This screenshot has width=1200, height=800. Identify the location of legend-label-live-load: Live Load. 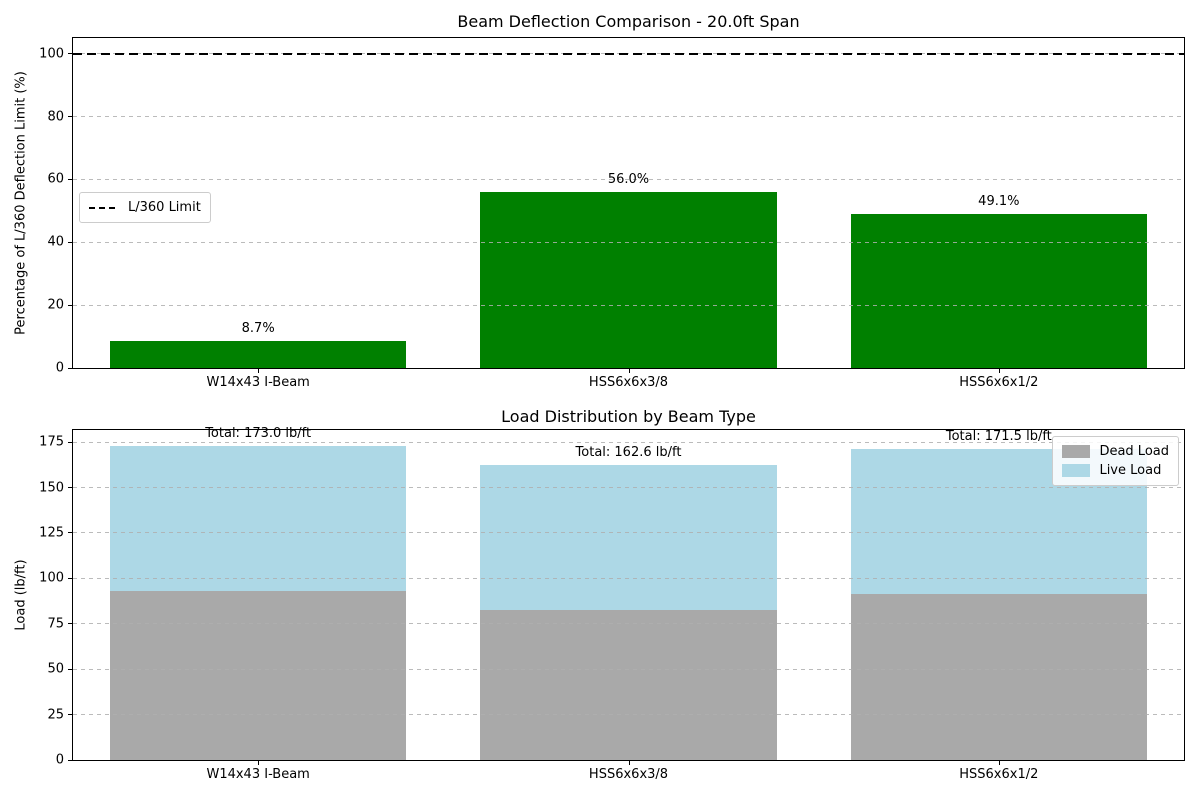
(1130, 470).